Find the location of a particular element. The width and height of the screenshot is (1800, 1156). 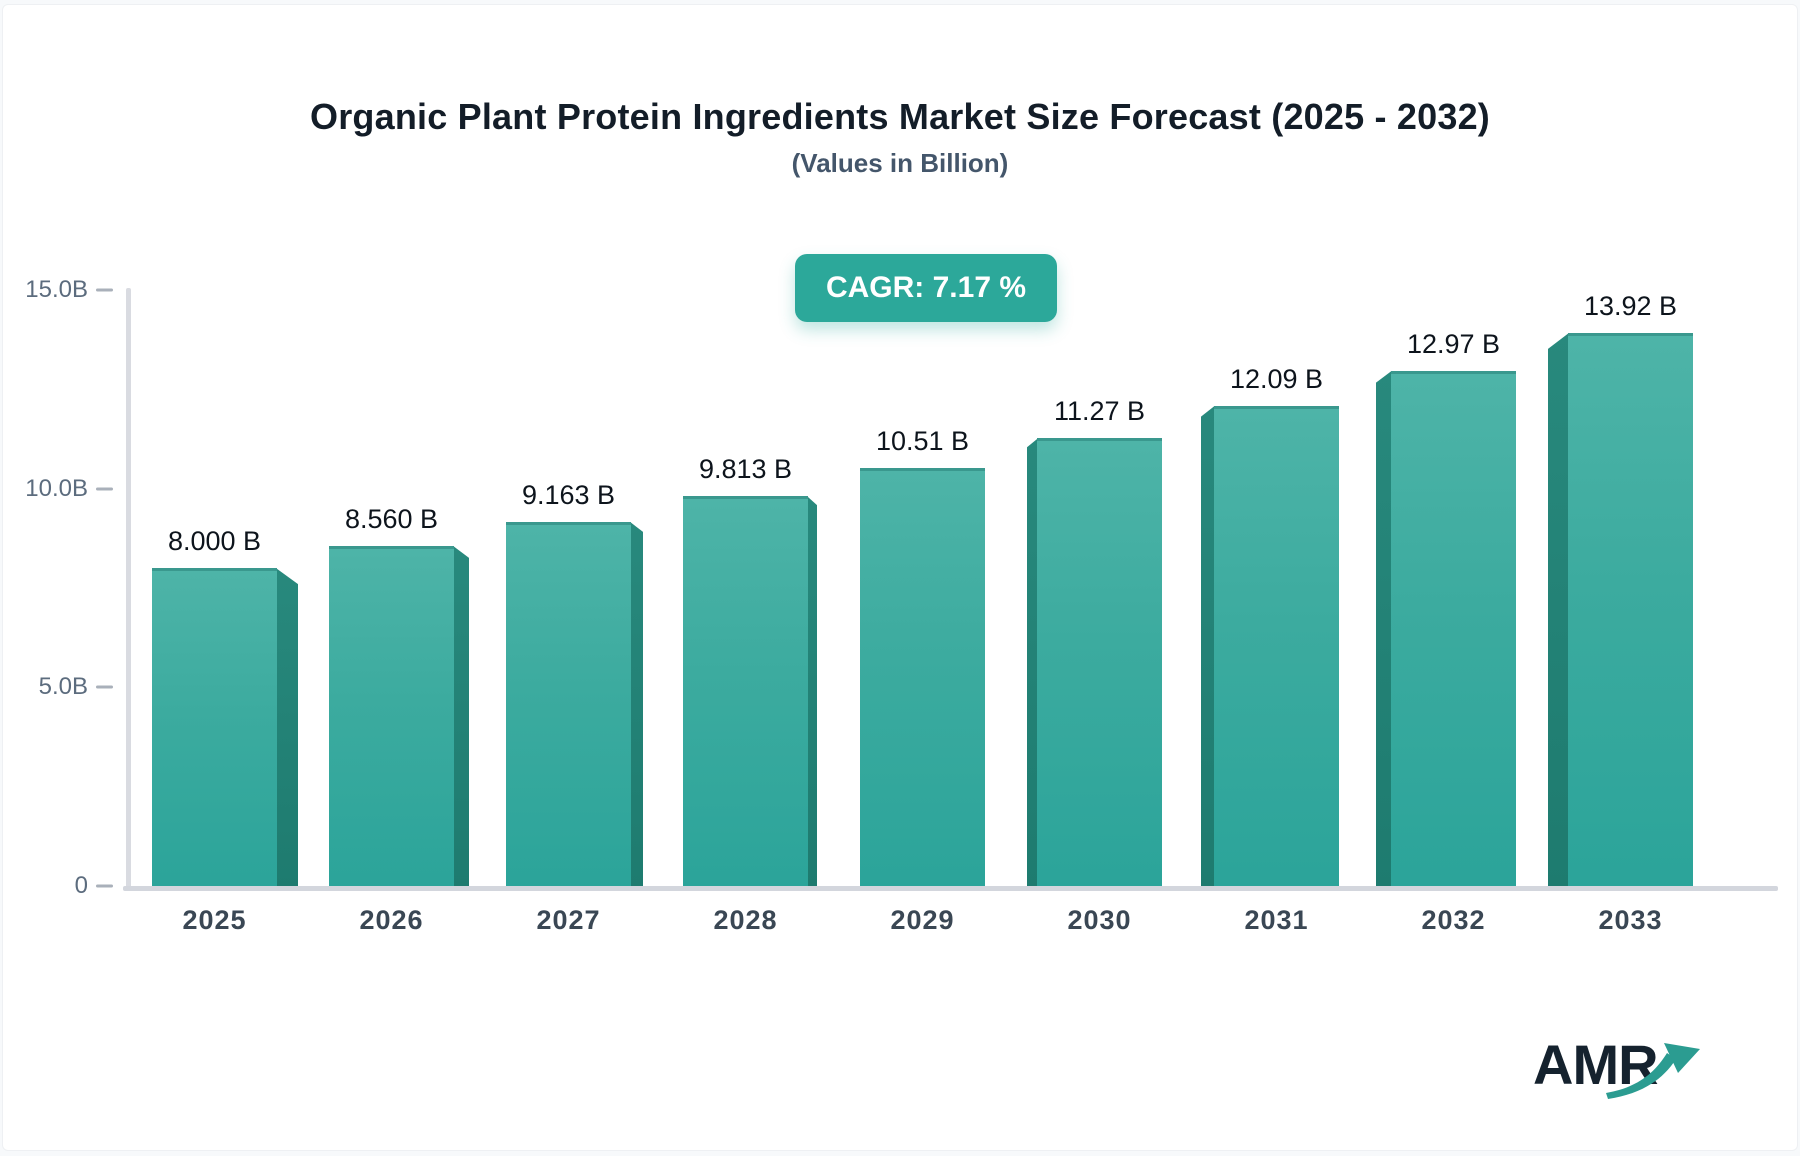

bar-2029 is located at coordinates (922, 678).